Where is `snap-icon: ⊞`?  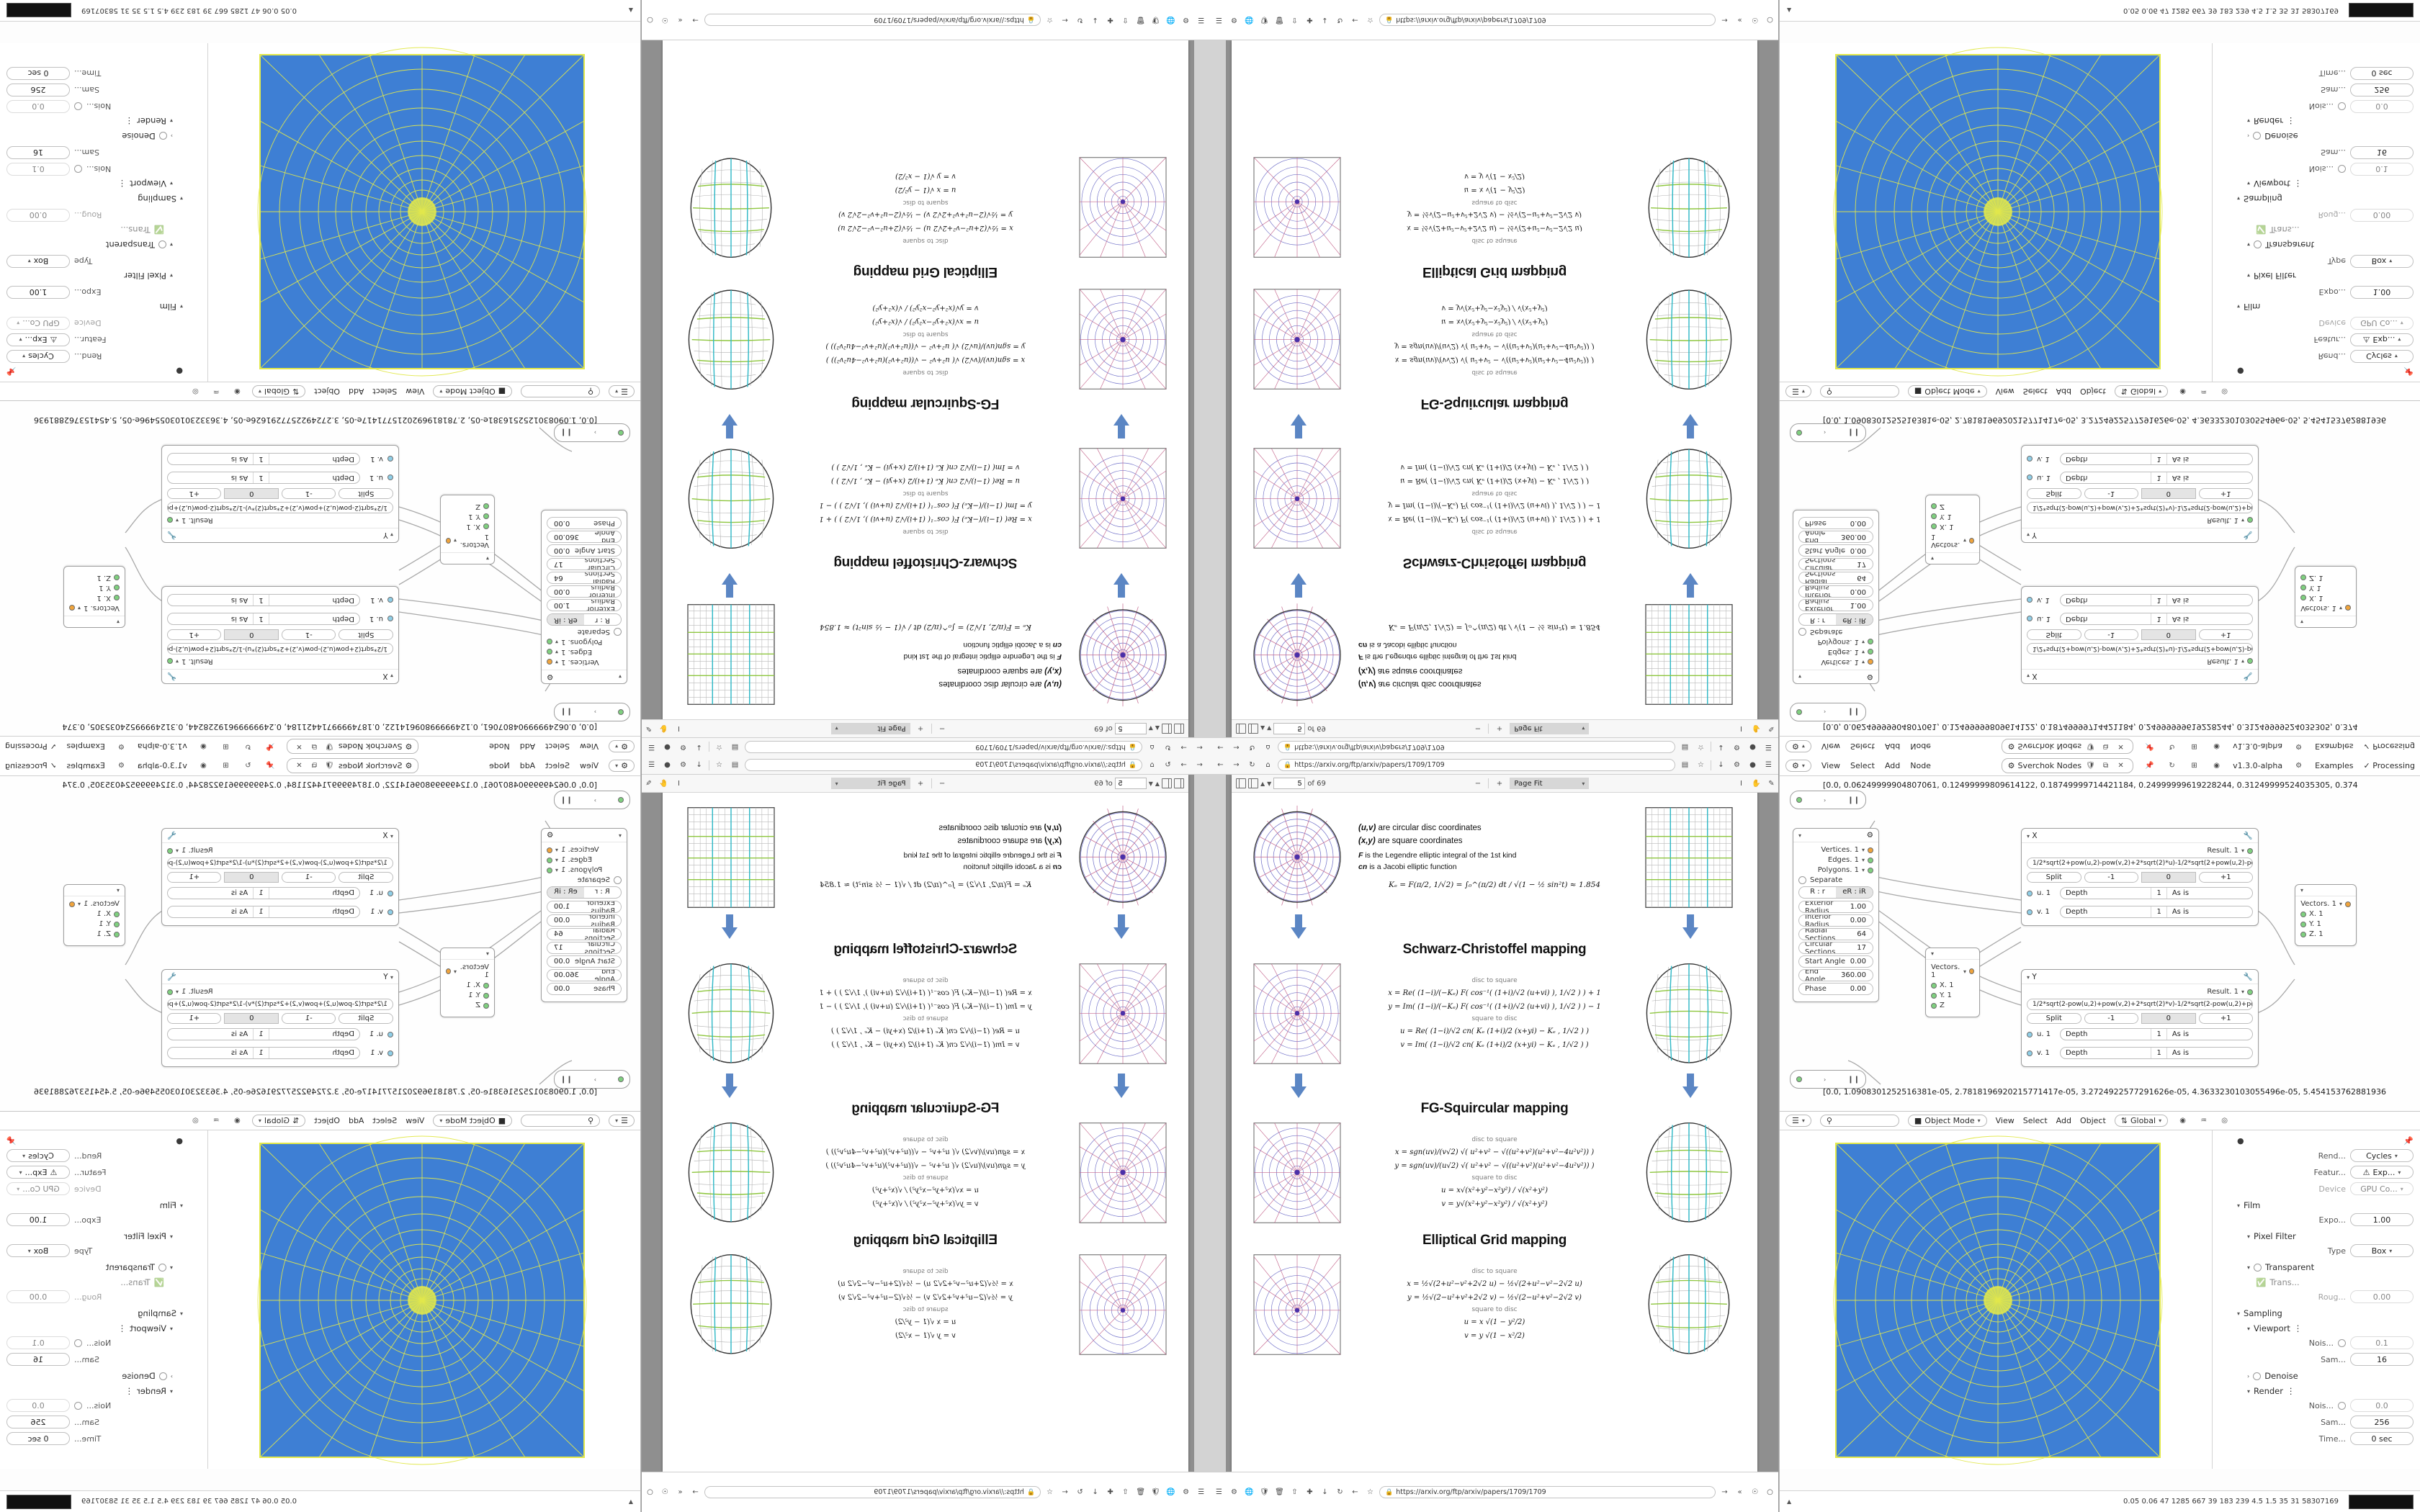 snap-icon: ⊞ is located at coordinates (226, 746).